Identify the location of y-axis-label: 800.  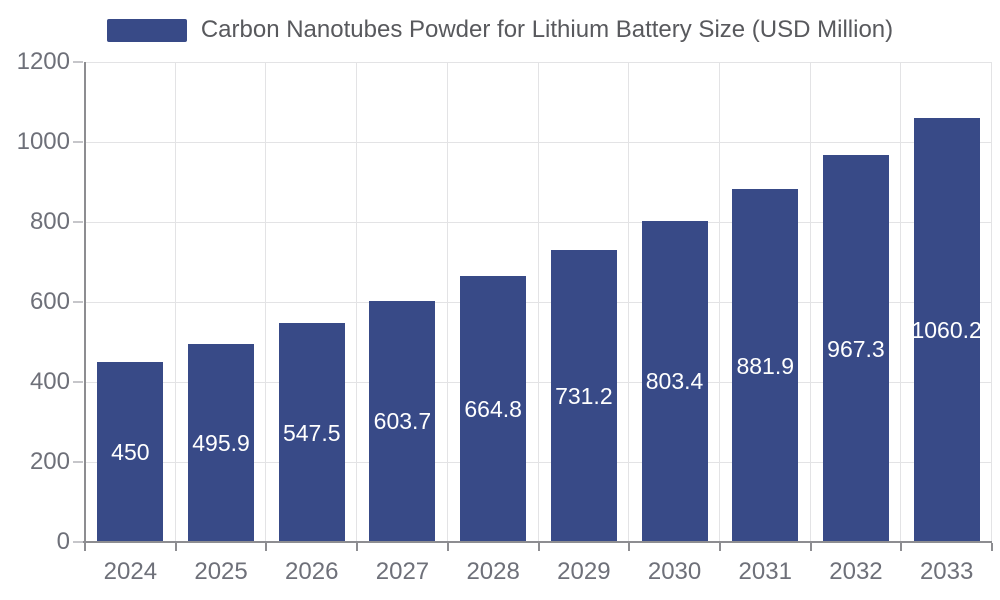
(49, 221).